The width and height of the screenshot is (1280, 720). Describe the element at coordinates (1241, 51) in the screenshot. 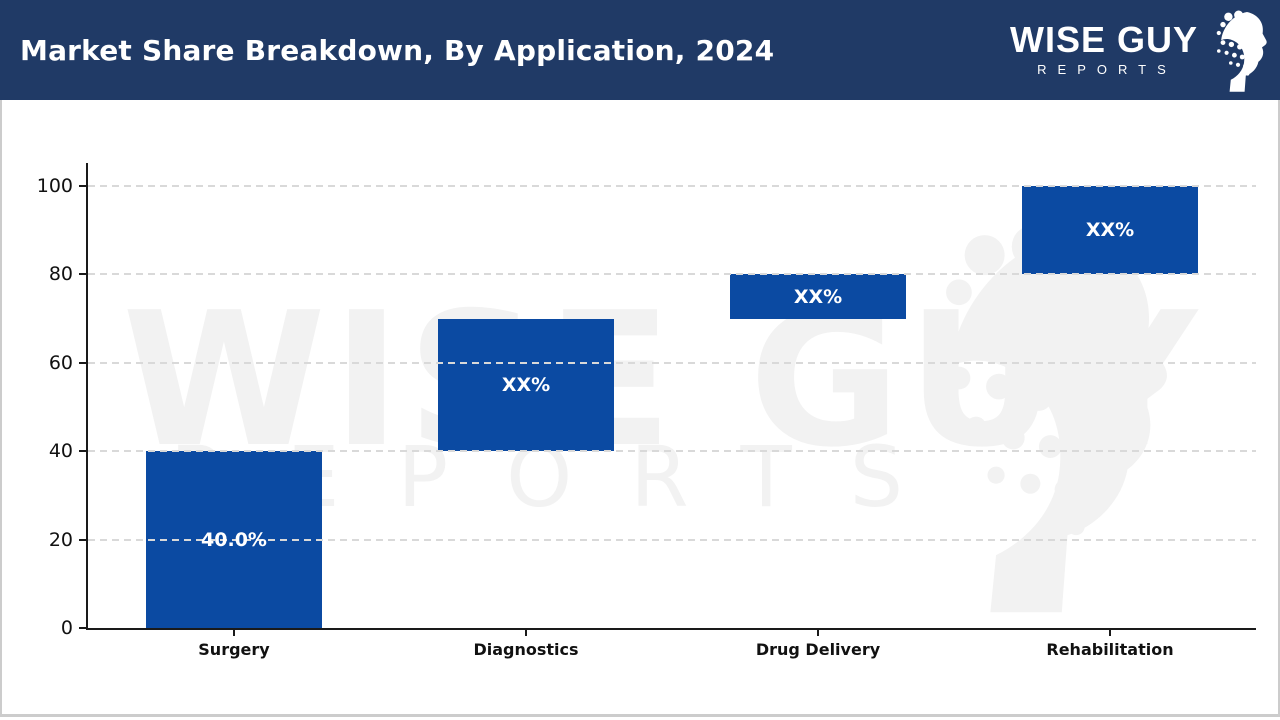

I see `logo-face-icon` at that location.